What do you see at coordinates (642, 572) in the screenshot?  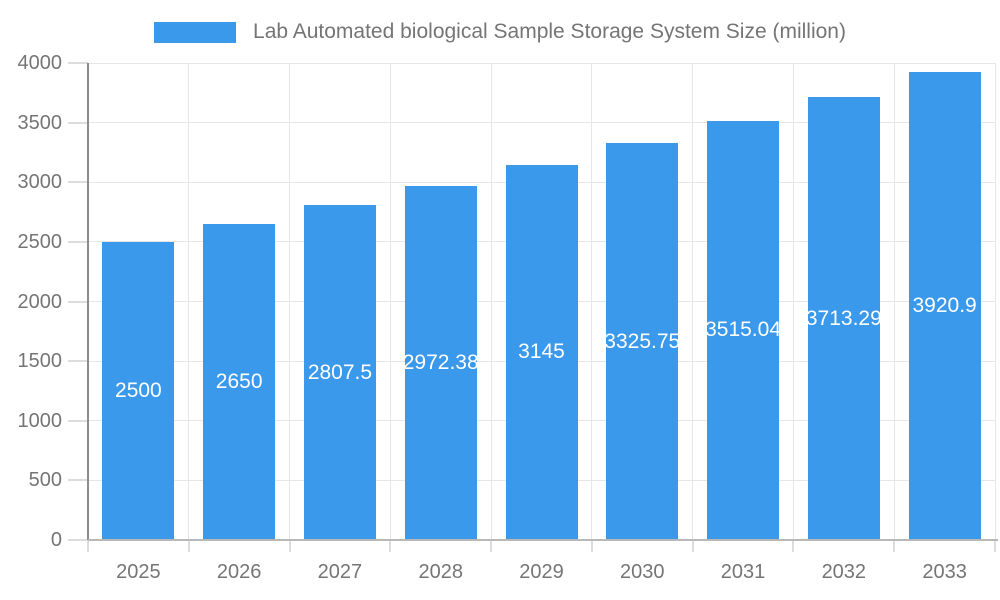 I see `x-axis-tick-label: 2030` at bounding box center [642, 572].